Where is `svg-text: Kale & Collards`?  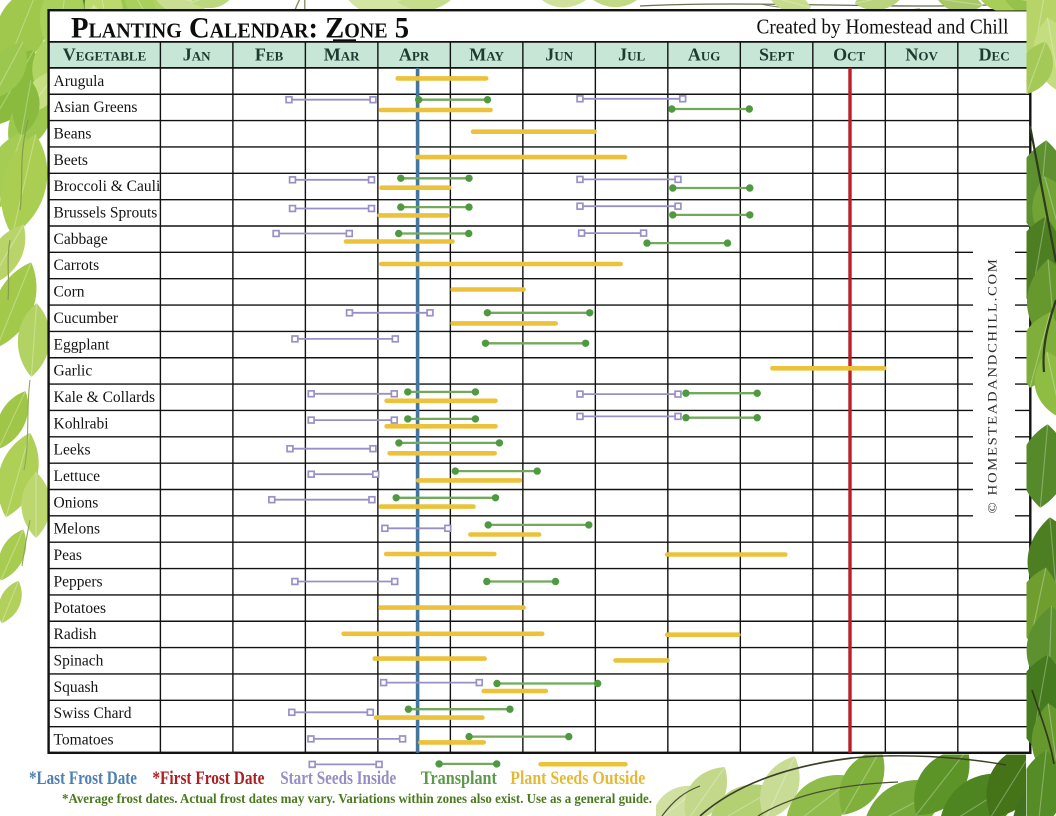
svg-text: Kale & Collards is located at coordinates (105, 397).